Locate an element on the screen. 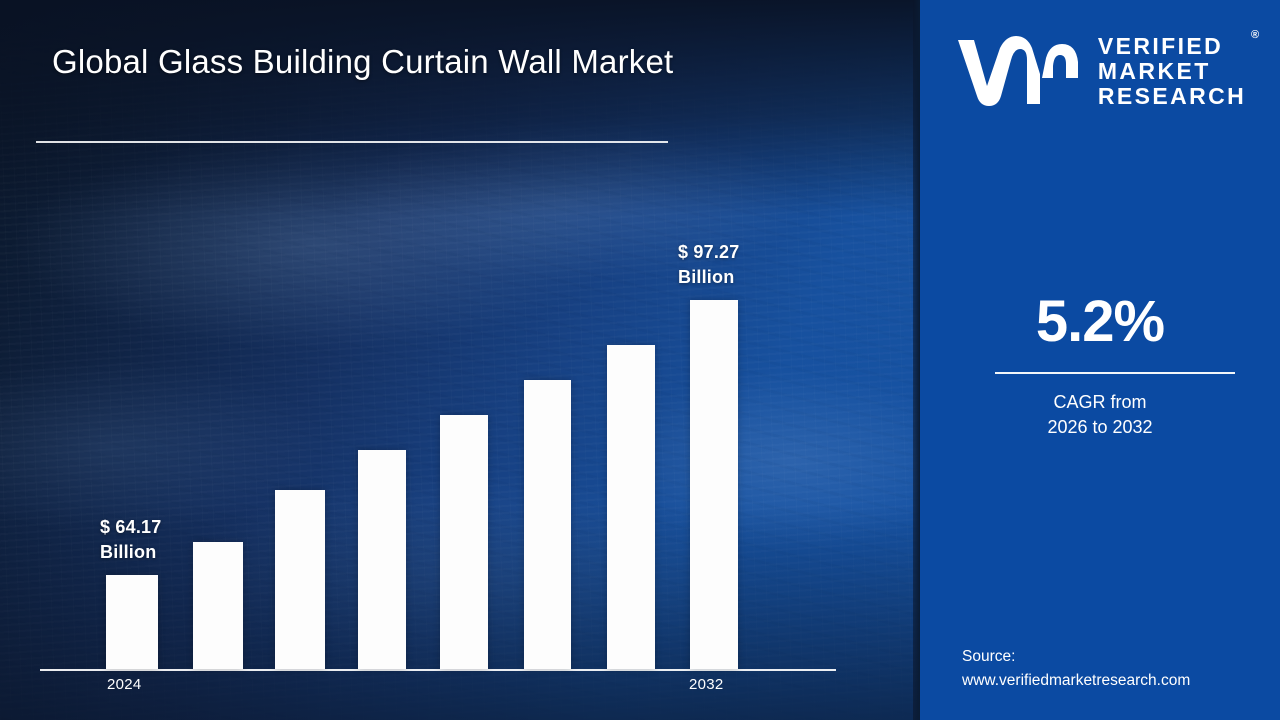 Image resolution: width=1280 pixels, height=720 pixels. value-label-first-line1: $ 64.17 is located at coordinates (131, 527).